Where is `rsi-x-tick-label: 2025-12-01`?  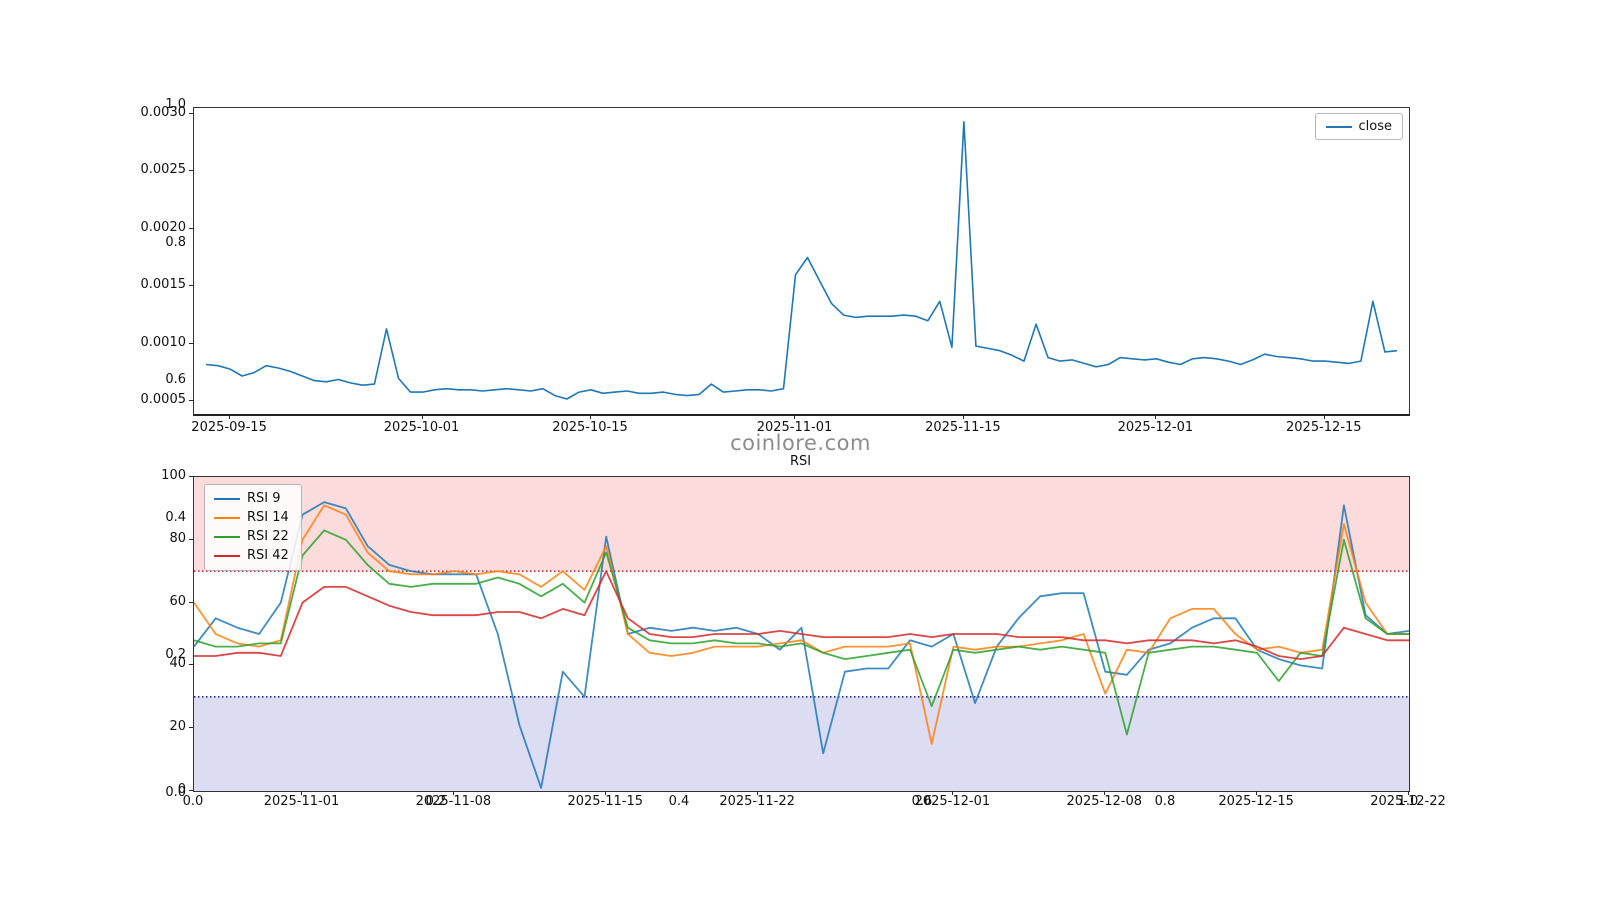
rsi-x-tick-label: 2025-12-01 is located at coordinates (952, 801).